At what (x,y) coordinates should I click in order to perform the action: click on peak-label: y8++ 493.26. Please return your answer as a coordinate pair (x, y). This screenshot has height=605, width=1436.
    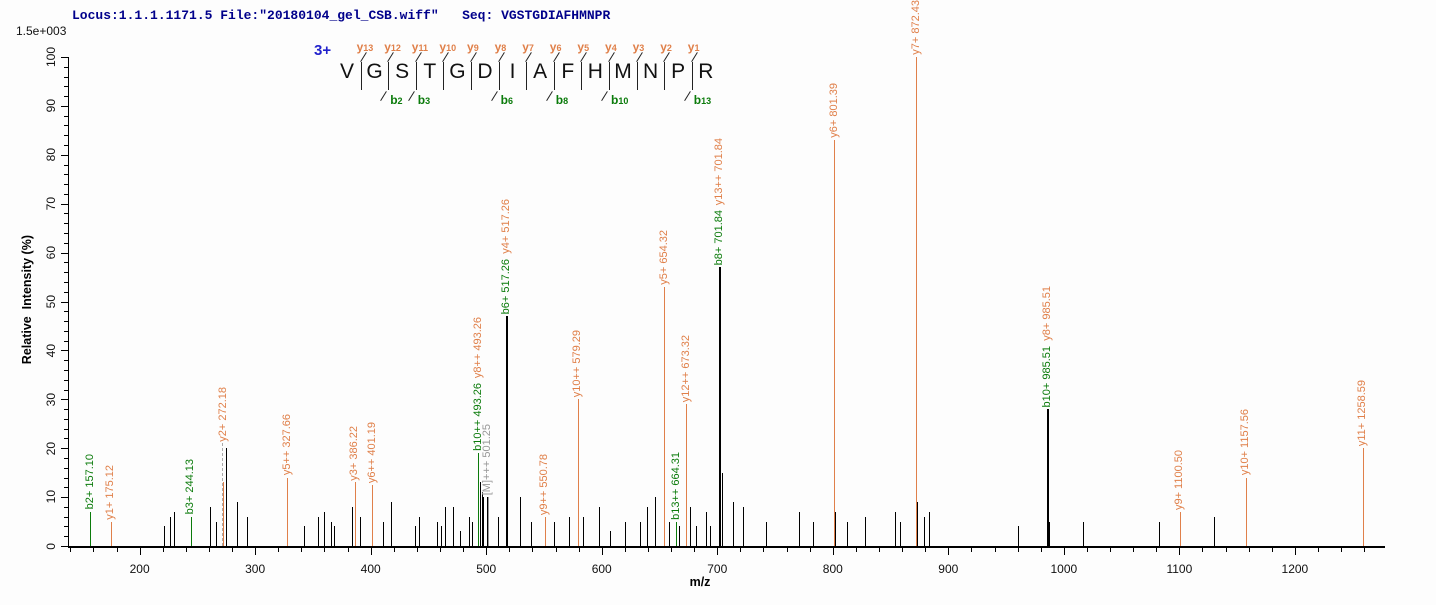
    Looking at the image, I should click on (477, 348).